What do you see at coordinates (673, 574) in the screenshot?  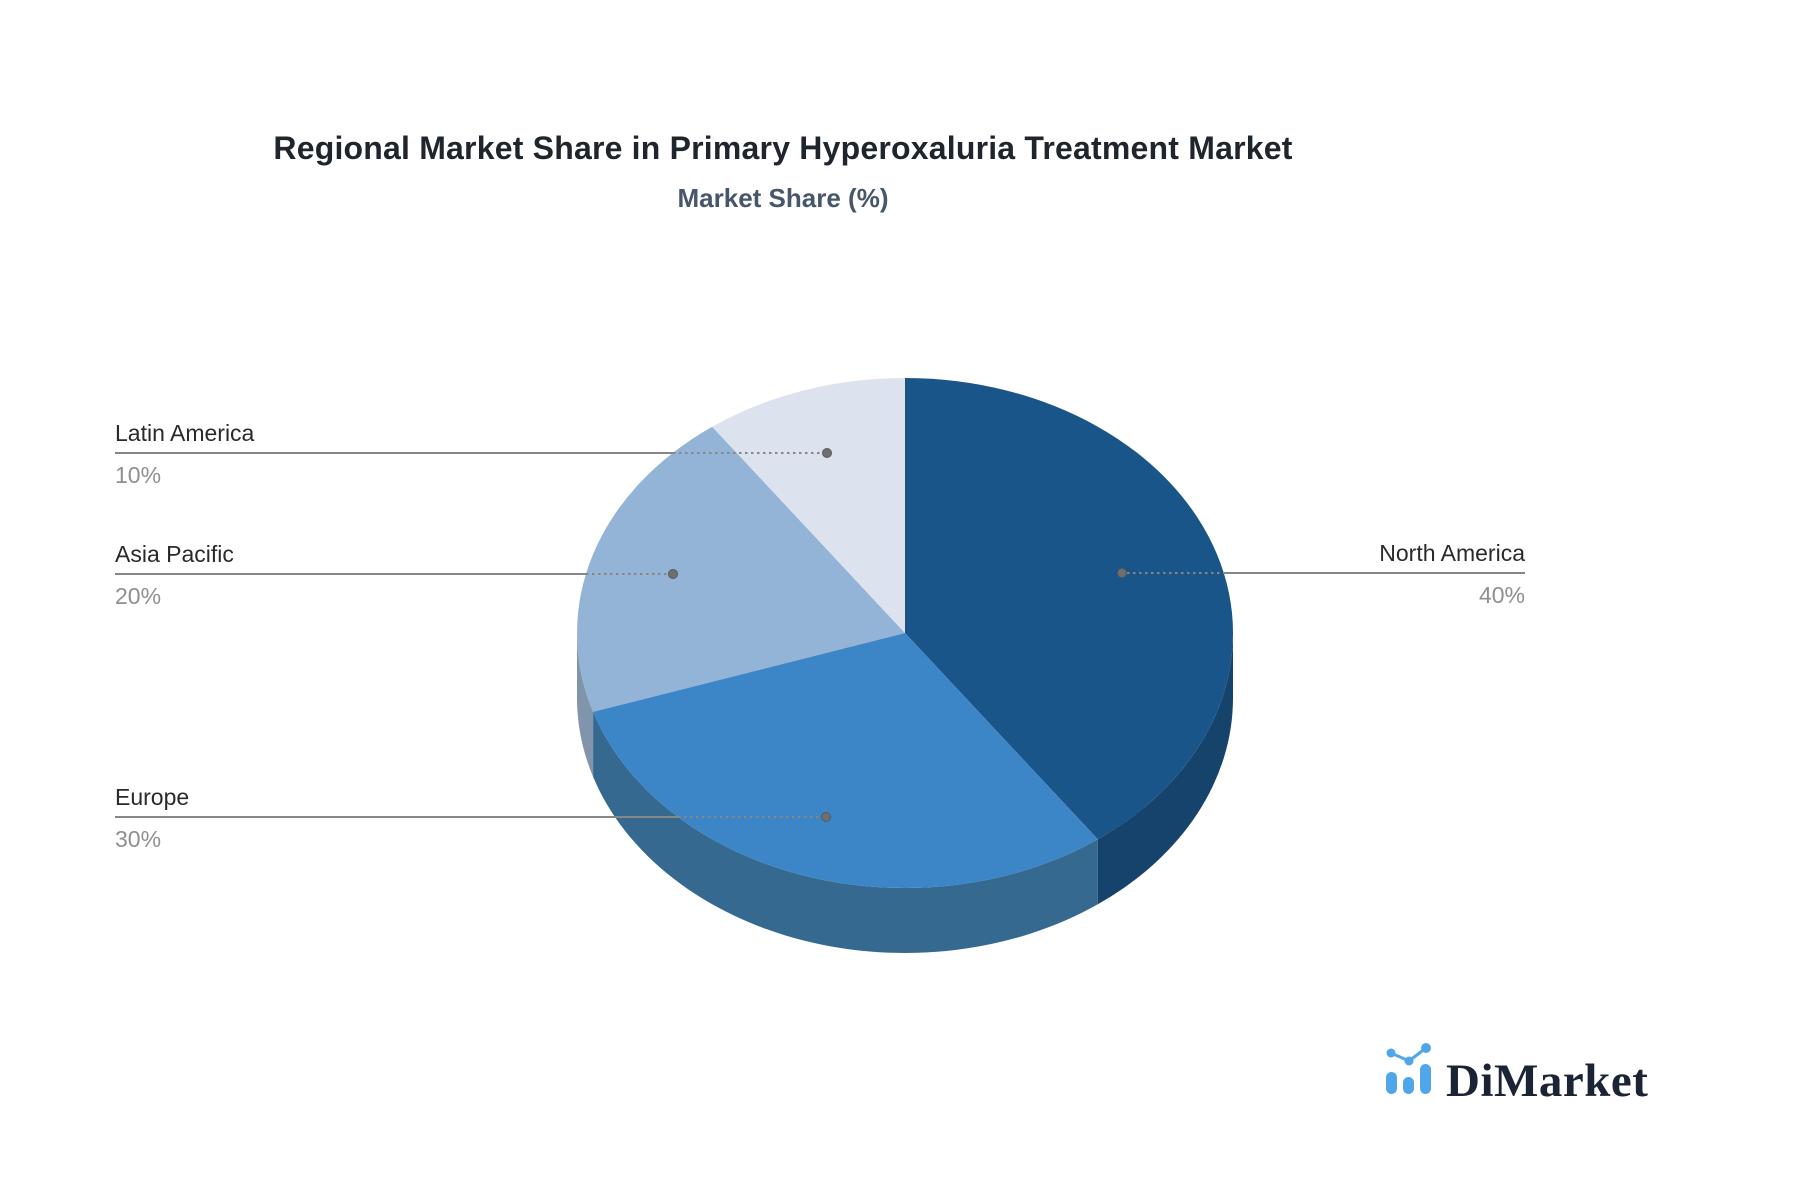 I see `marker-asia-pacific` at bounding box center [673, 574].